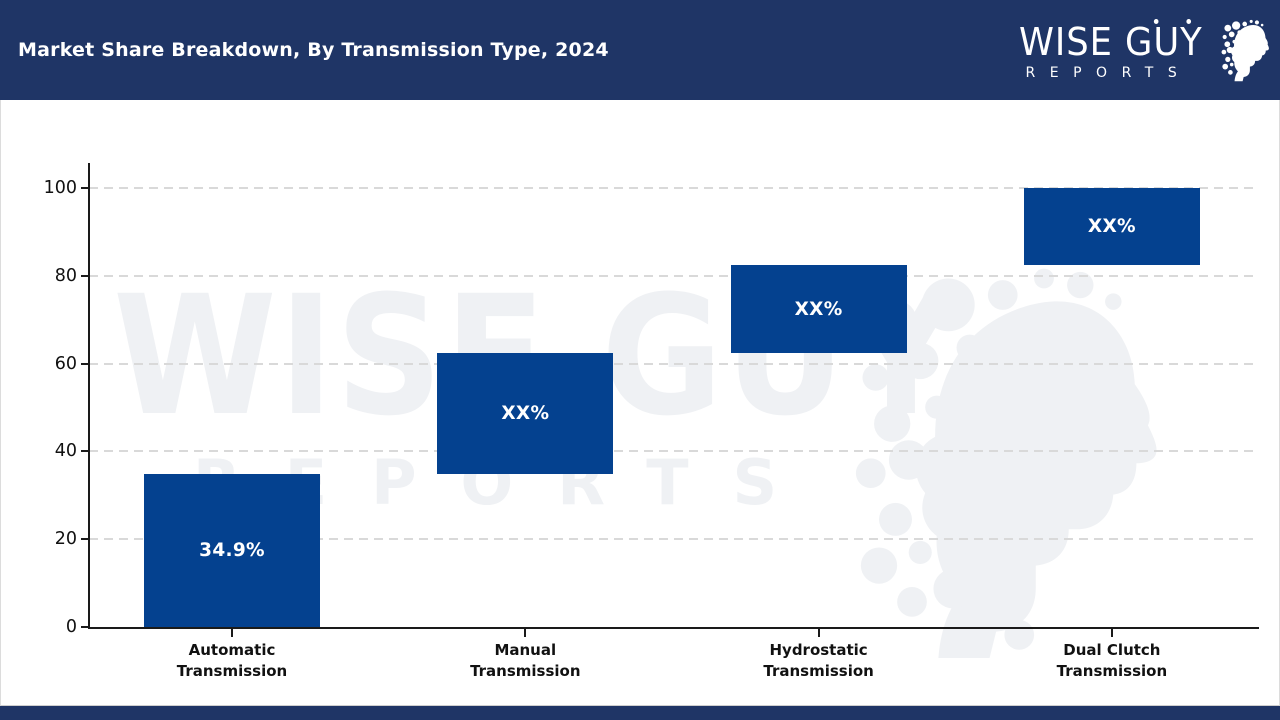 The image size is (1280, 720). What do you see at coordinates (65, 363) in the screenshot?
I see `y-tick-label: 60` at bounding box center [65, 363].